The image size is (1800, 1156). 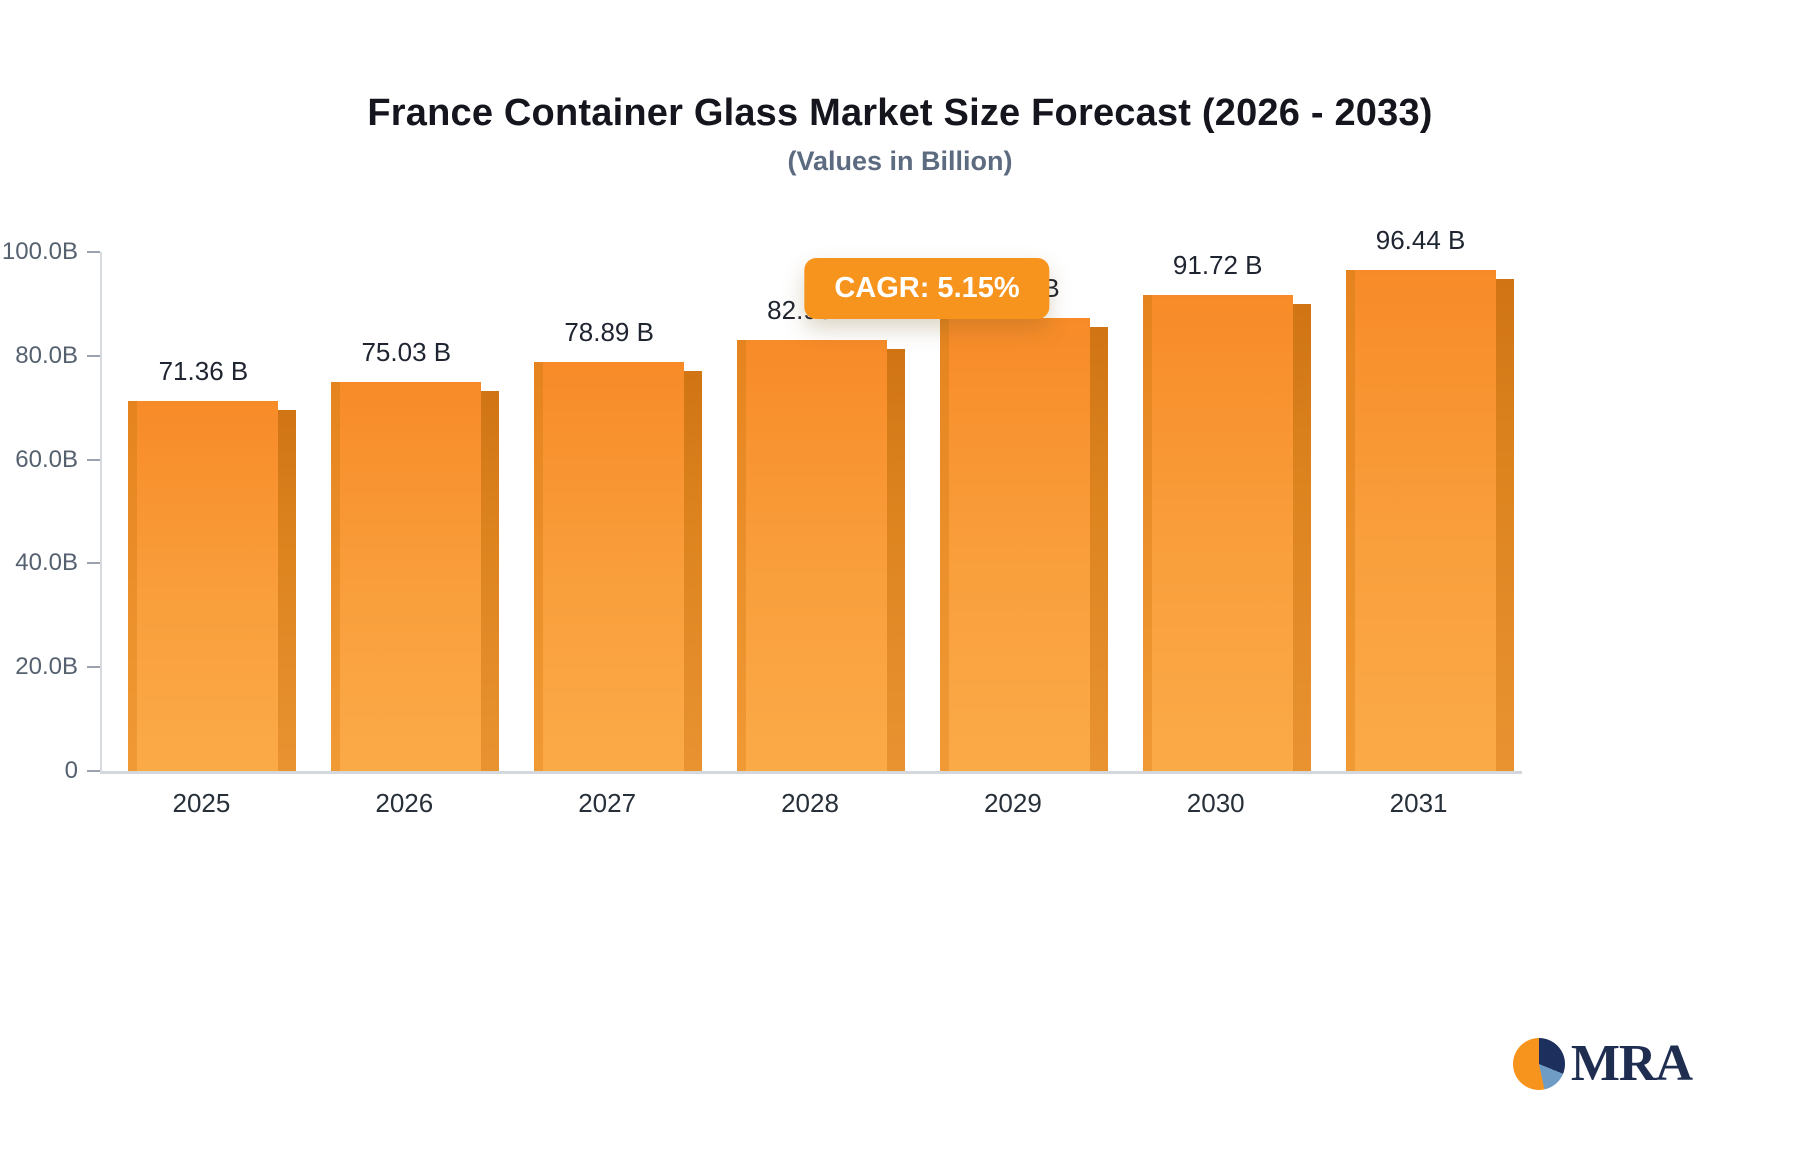 I want to click on x-axis-label-2026: 2026, so click(x=404, y=803).